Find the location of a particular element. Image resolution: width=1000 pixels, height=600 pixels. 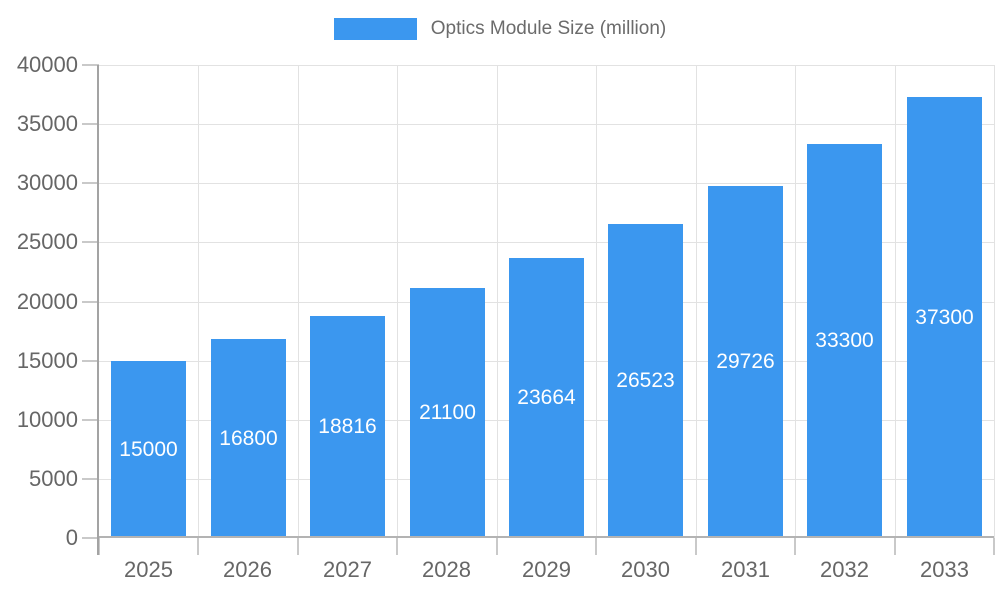

x-axis-label: 2031 is located at coordinates (745, 569).